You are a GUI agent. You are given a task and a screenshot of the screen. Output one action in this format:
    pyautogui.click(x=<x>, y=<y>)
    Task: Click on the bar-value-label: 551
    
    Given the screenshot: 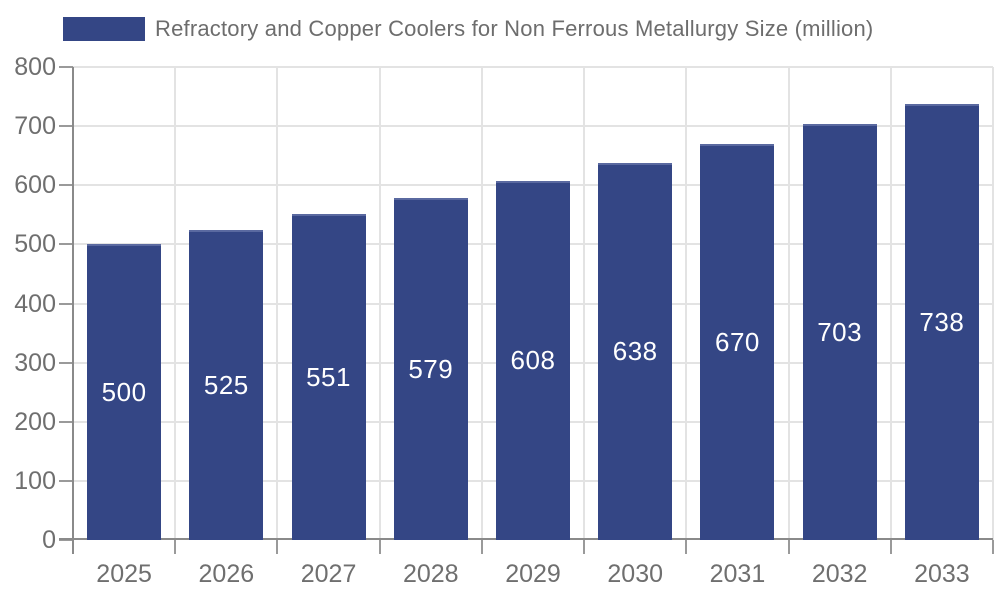 What is the action you would take?
    pyautogui.click(x=328, y=377)
    